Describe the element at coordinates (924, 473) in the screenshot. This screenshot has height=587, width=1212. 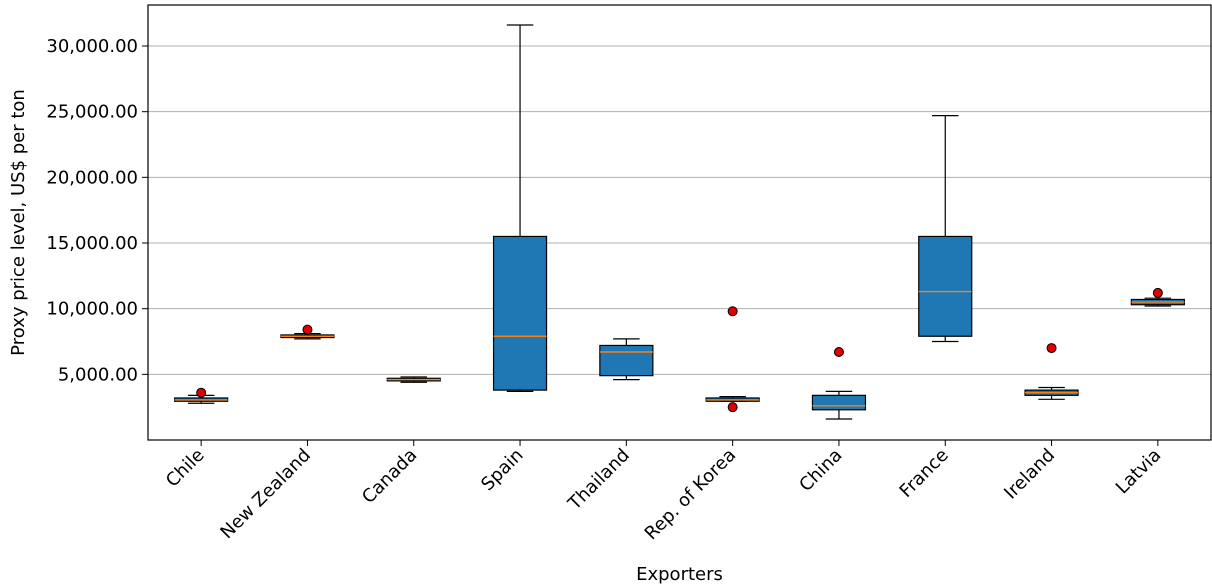
I see `x-tick-label: France` at that location.